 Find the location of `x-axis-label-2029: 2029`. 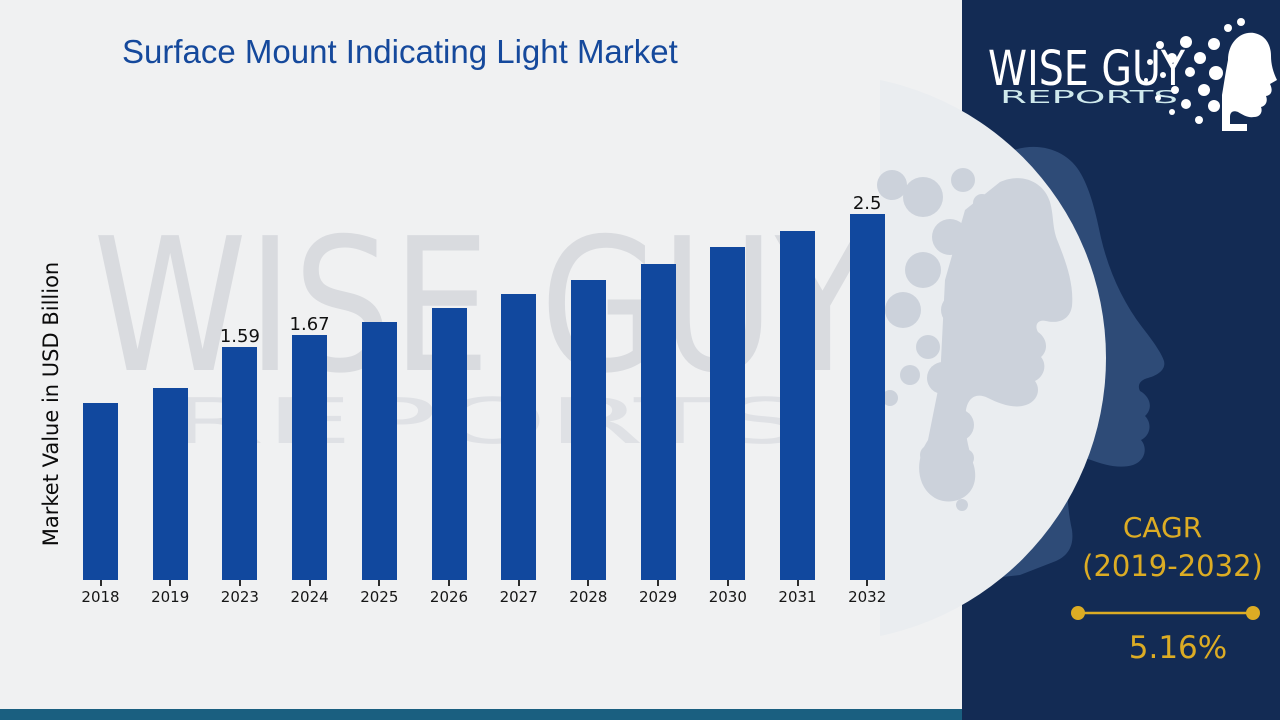

x-axis-label-2029: 2029 is located at coordinates (658, 597).